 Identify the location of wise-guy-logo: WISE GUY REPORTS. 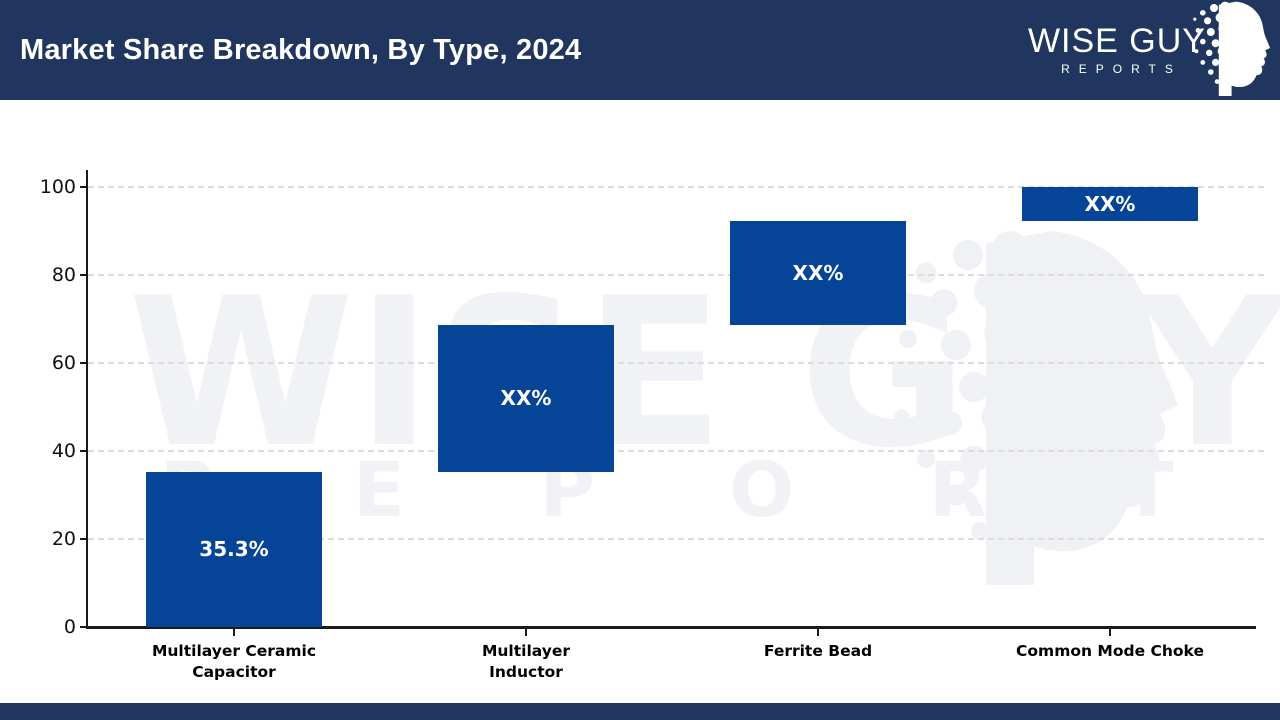
(1154, 48).